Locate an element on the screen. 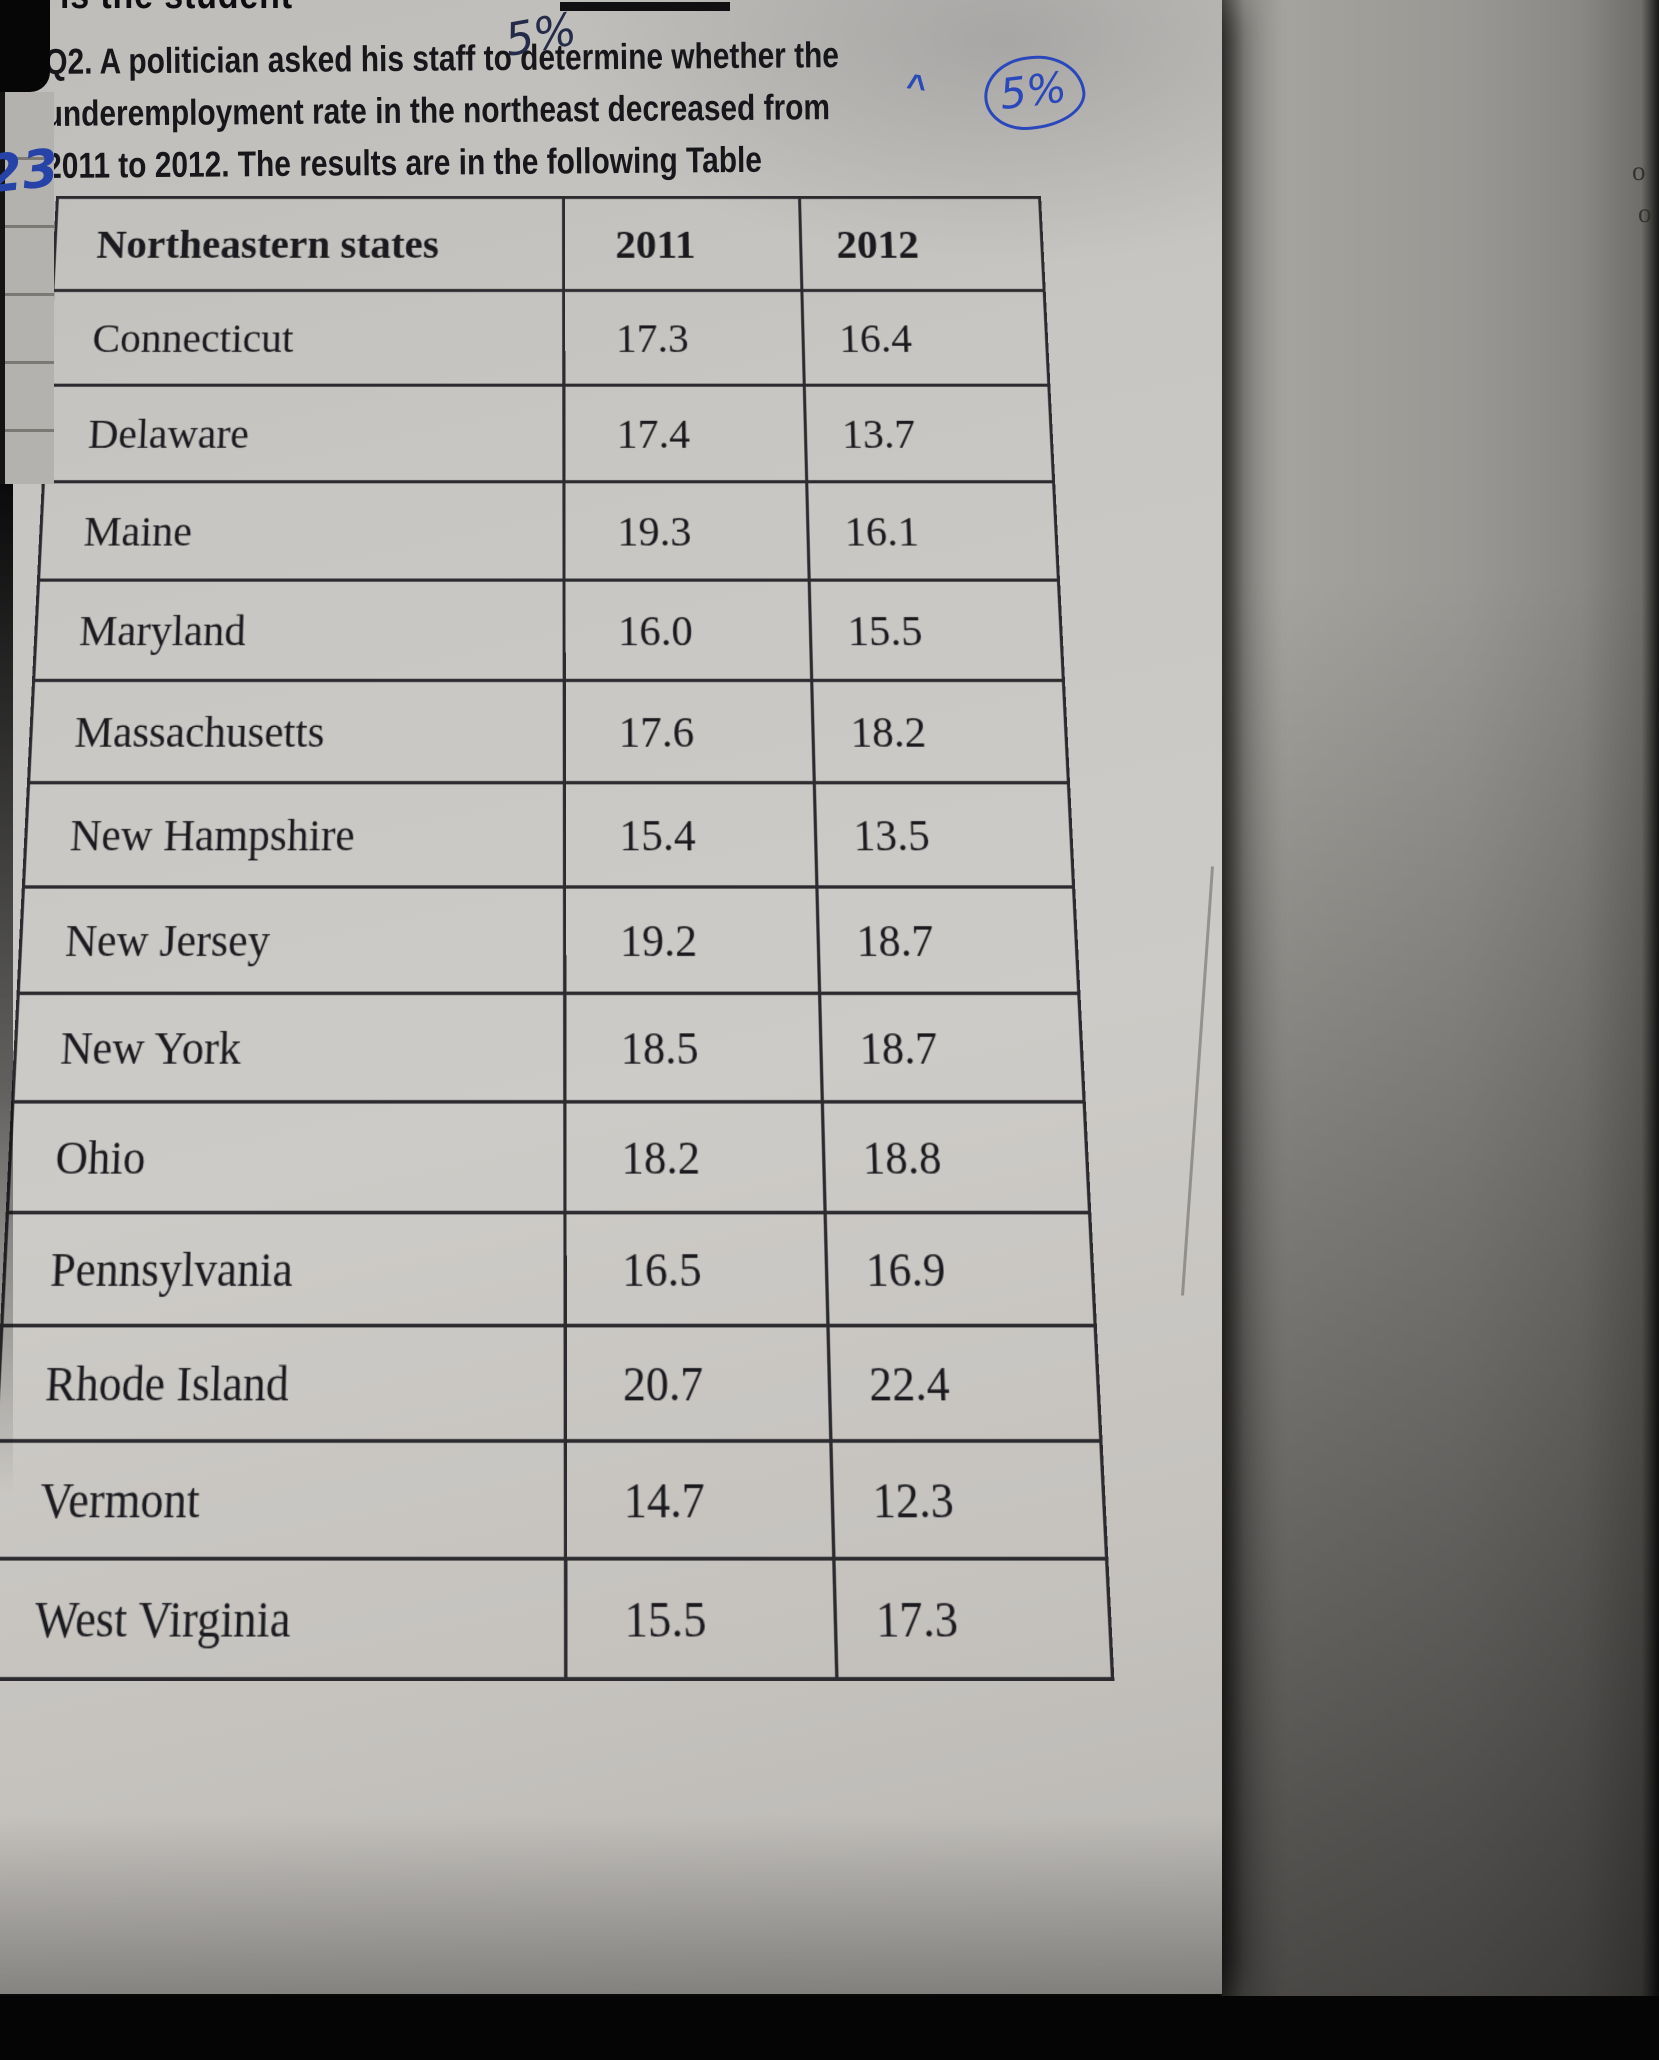 The width and height of the screenshot is (1659, 2060). value-2012-cell: 16.4 is located at coordinates (925, 338).